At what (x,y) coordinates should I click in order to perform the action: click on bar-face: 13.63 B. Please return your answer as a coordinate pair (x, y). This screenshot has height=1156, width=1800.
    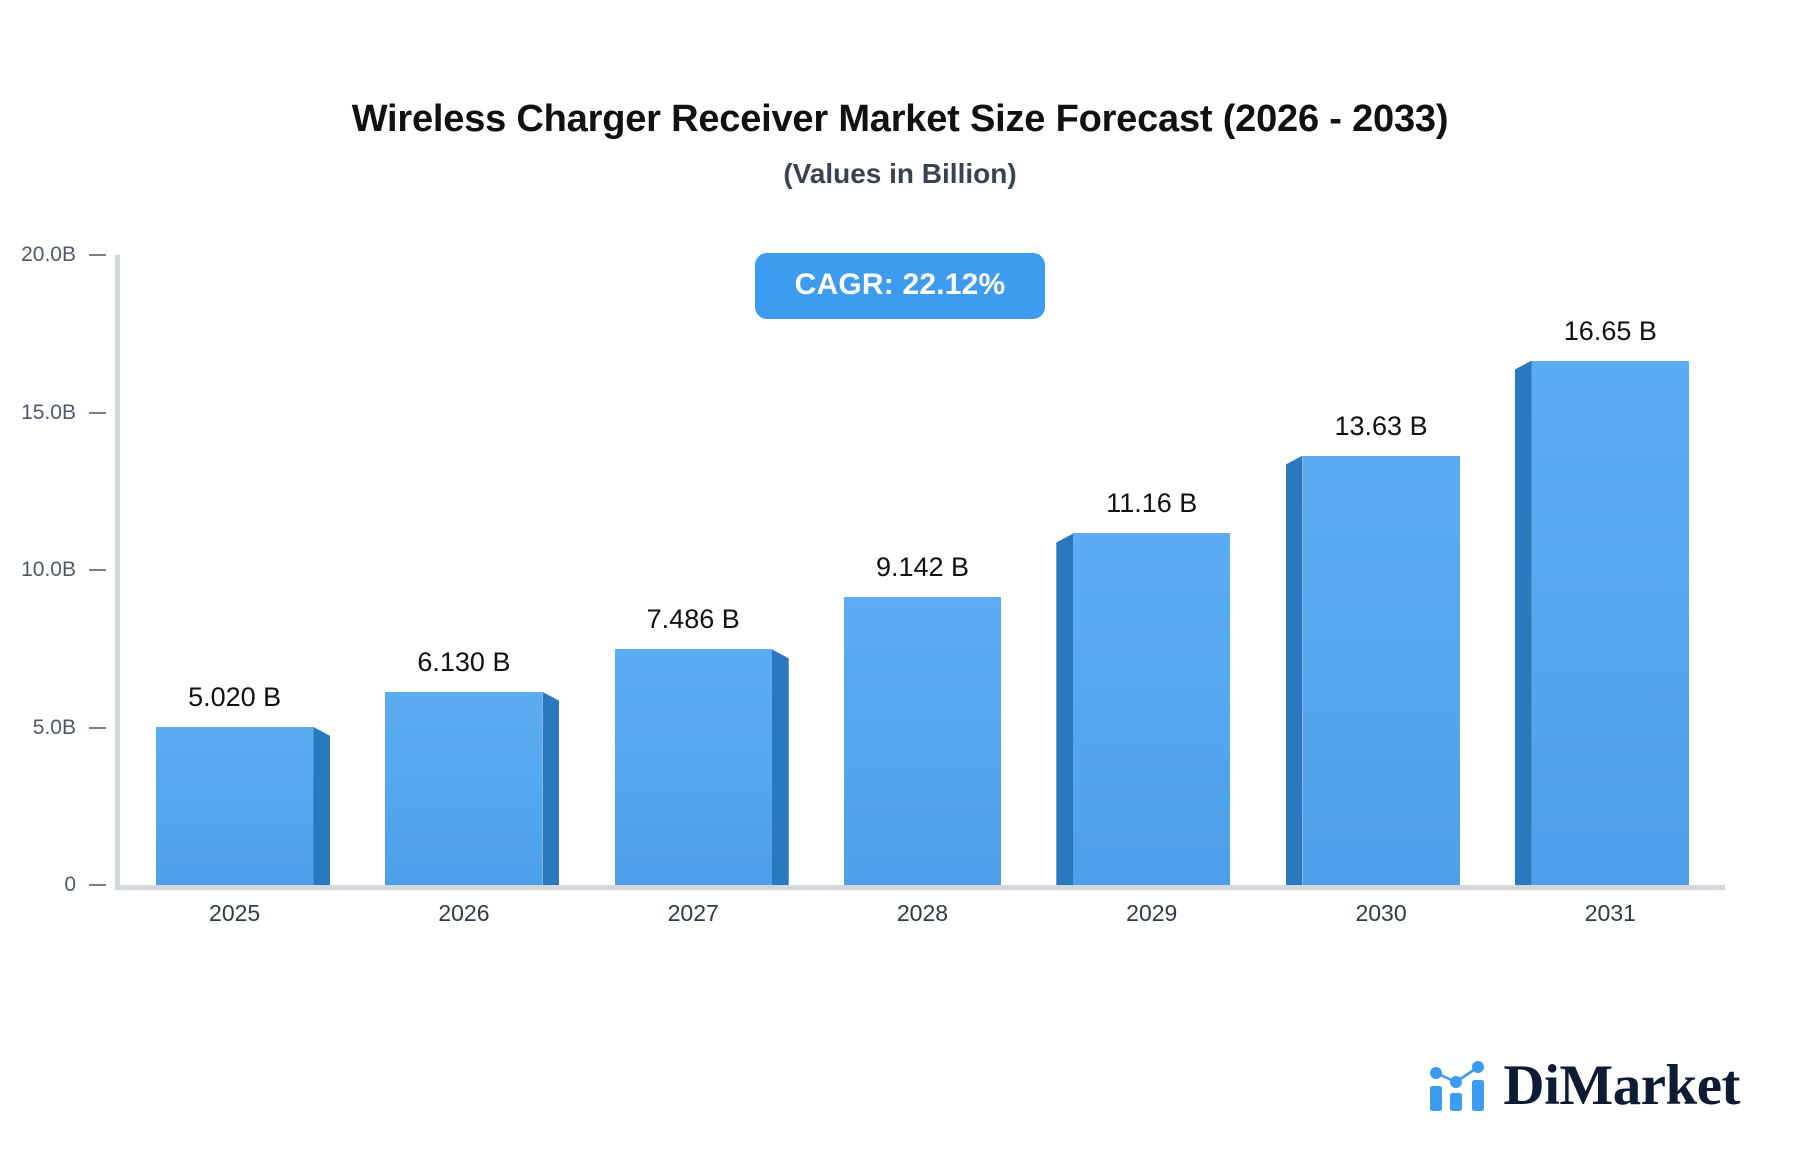
    Looking at the image, I should click on (1372, 648).